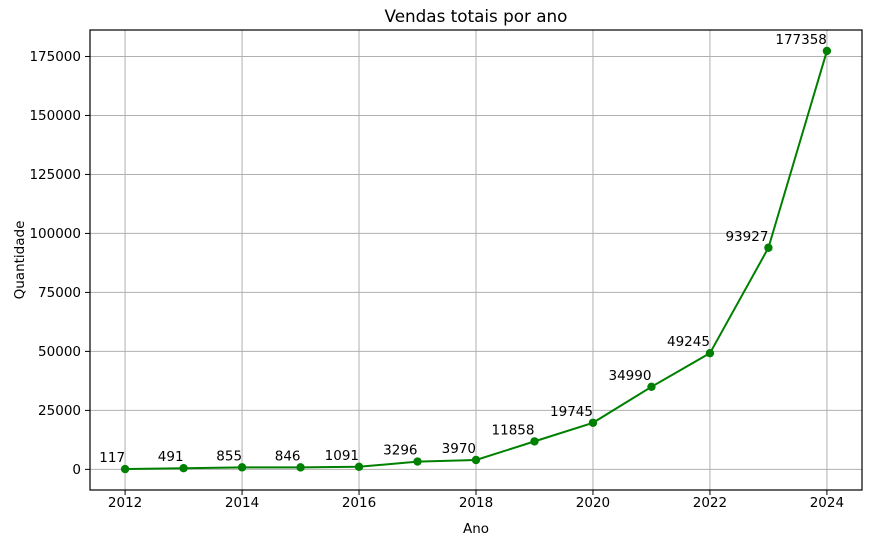 Image resolution: width=876 pixels, height=547 pixels. Describe the element at coordinates (513, 430) in the screenshot. I see `data-point-label: 11858` at that location.